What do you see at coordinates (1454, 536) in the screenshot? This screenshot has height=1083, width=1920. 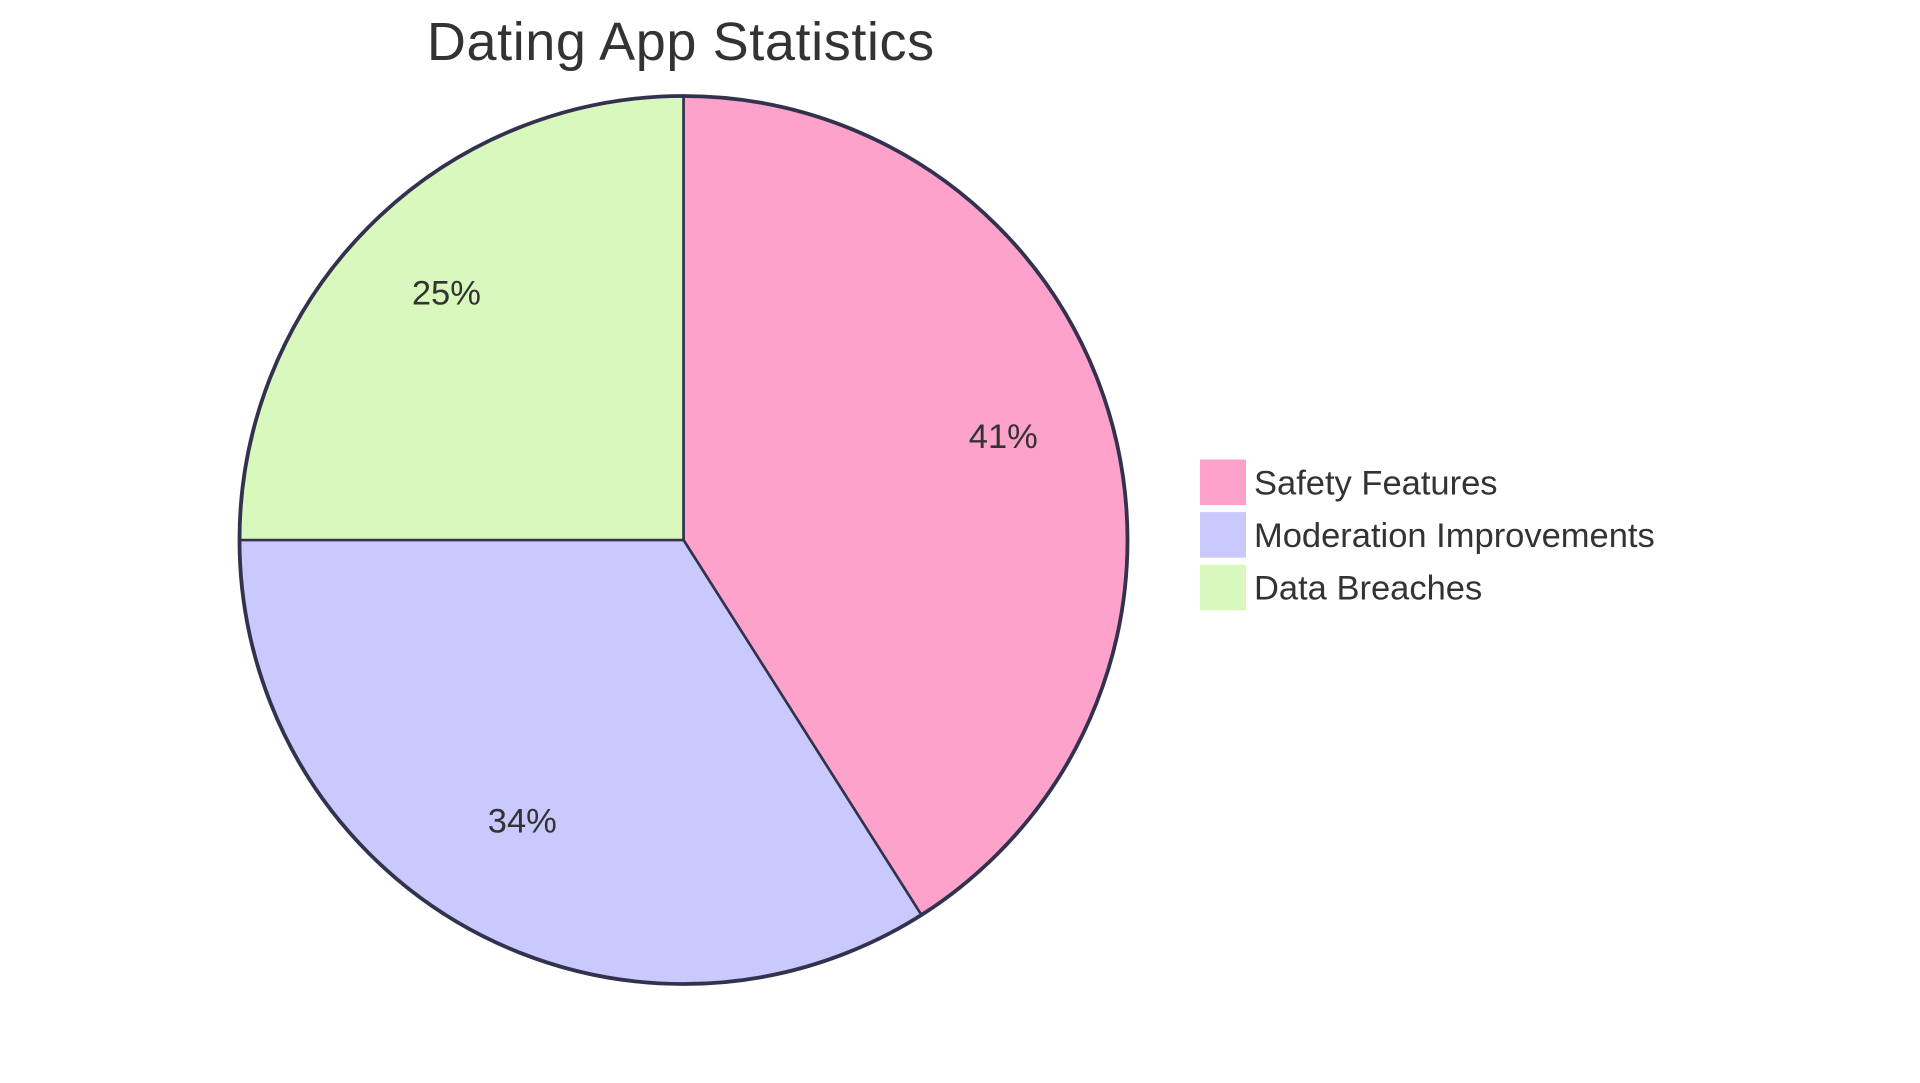 I see `svg-text: Moderation Improvements` at bounding box center [1454, 536].